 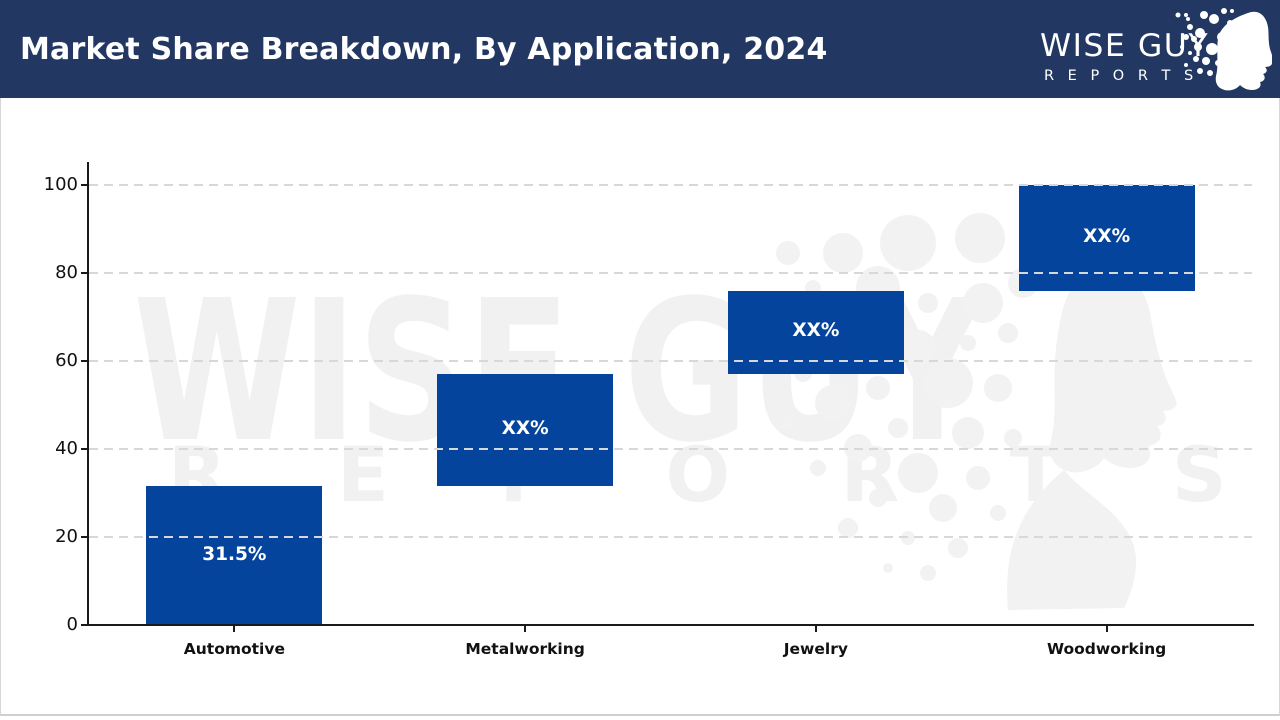 What do you see at coordinates (66, 536) in the screenshot?
I see `y-tick-label-20: 20` at bounding box center [66, 536].